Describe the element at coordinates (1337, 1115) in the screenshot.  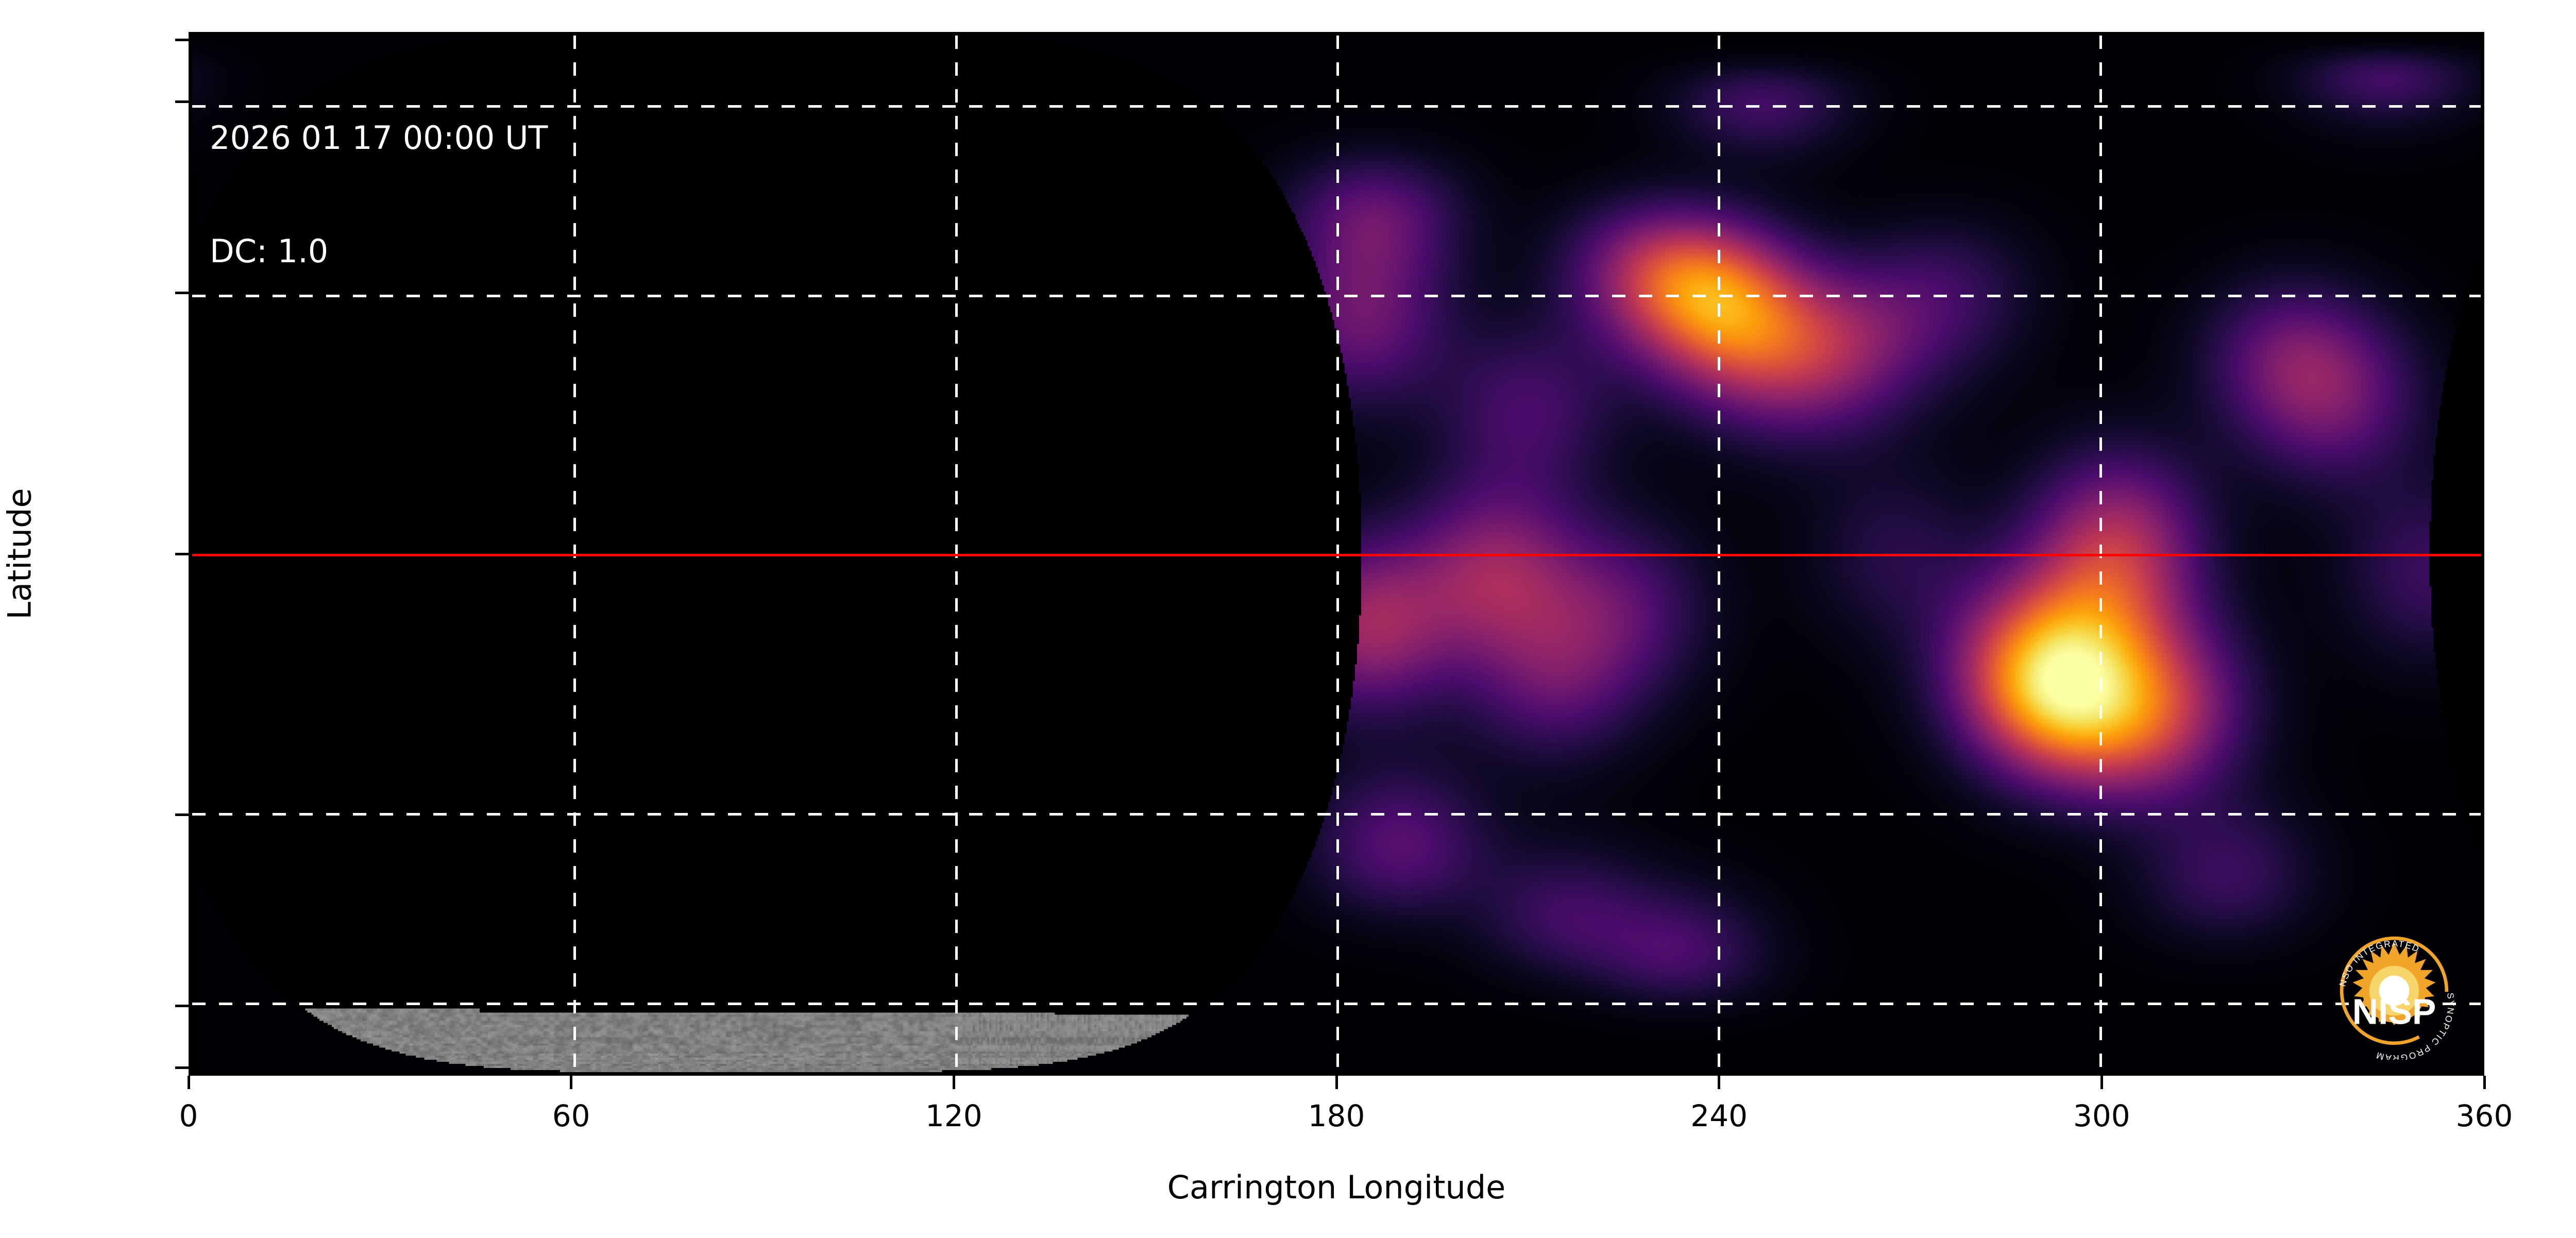
I see `x-axis-tick-label: 180` at that location.